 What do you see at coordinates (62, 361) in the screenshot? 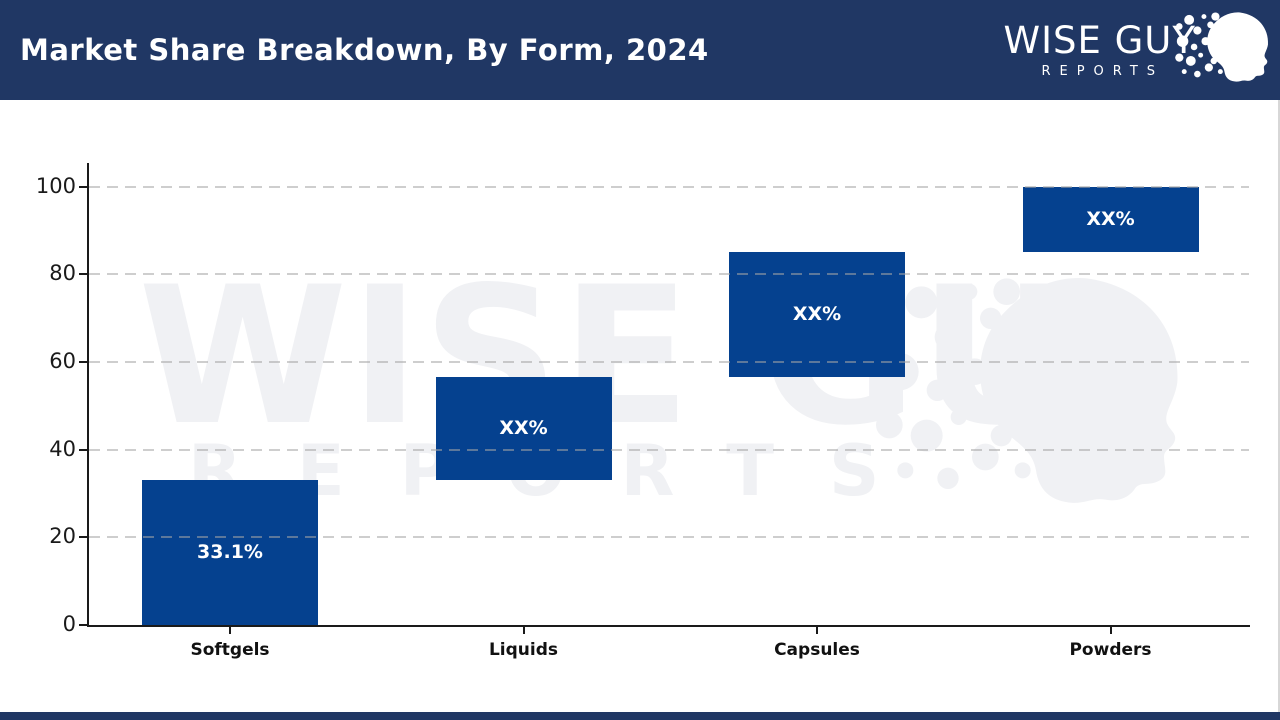
I see `y-axis-tick-label: 60` at bounding box center [62, 361].